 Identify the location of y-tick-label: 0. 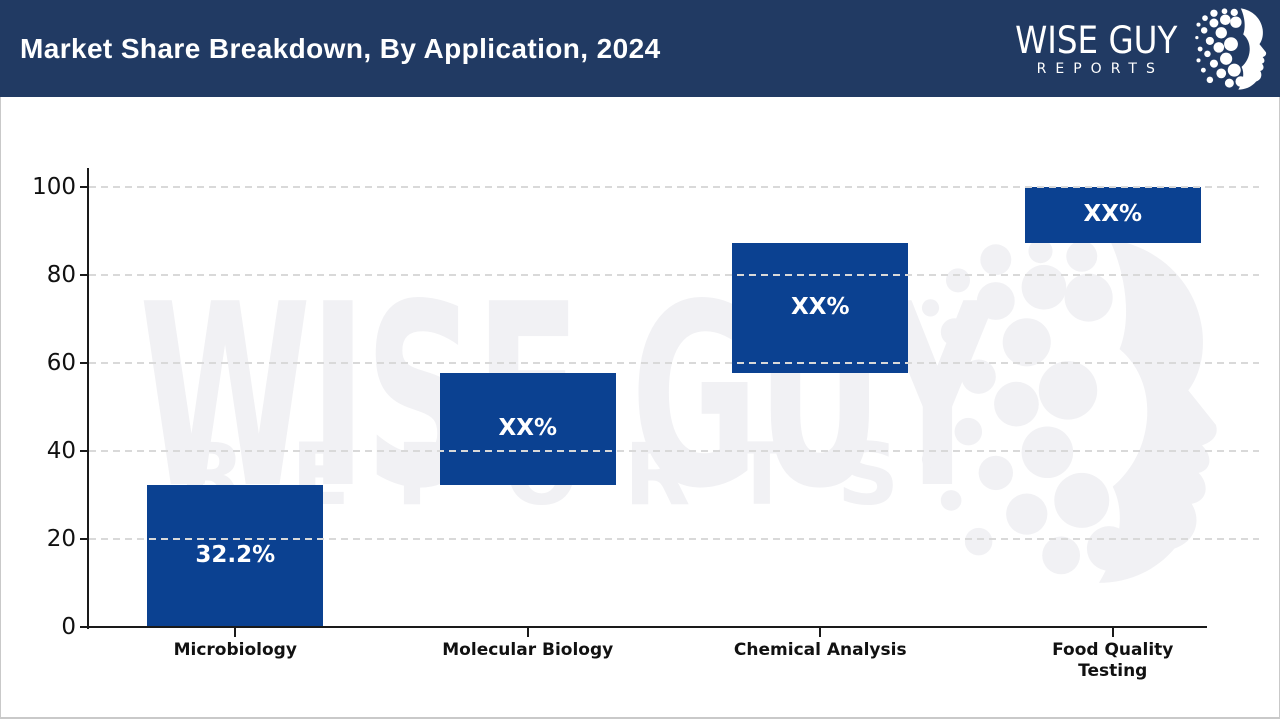
(68, 627).